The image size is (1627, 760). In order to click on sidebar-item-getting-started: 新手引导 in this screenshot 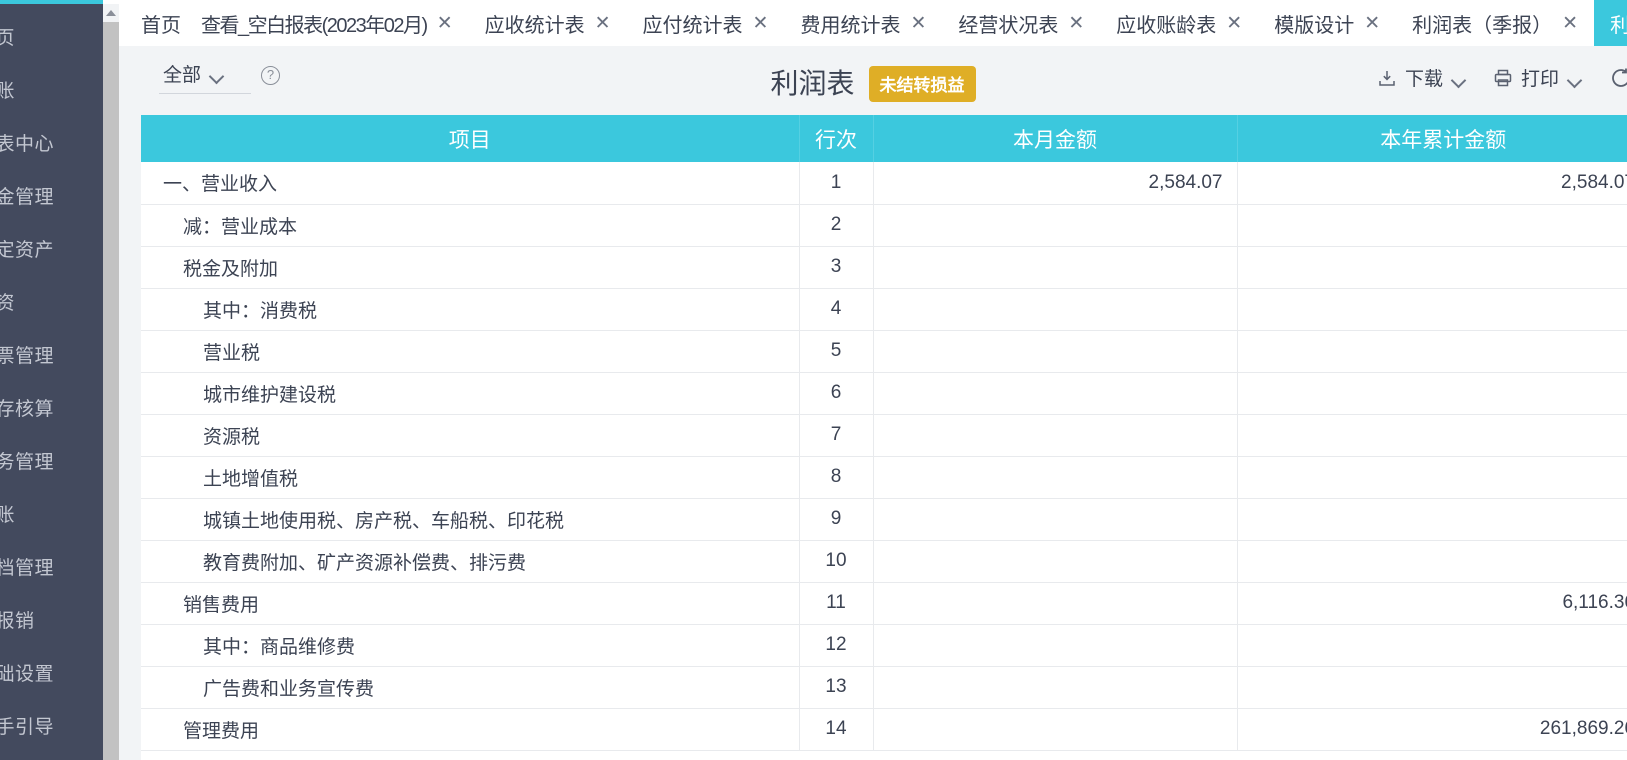, I will do `click(51, 725)`.